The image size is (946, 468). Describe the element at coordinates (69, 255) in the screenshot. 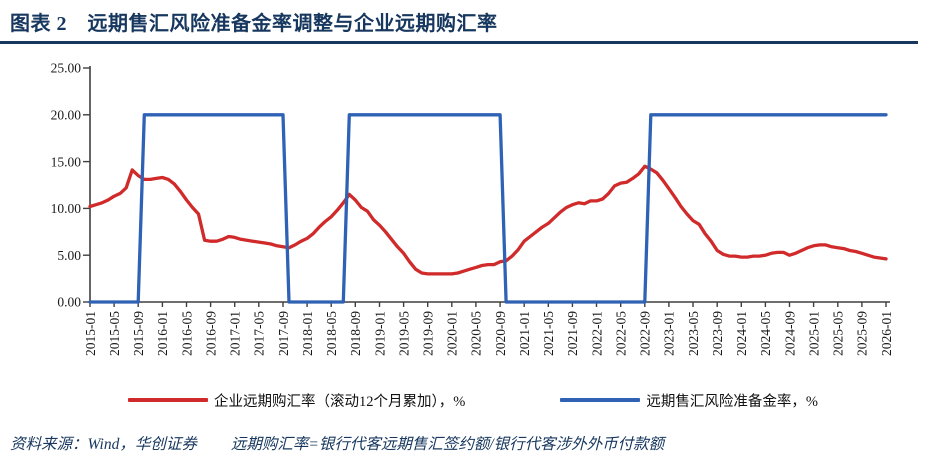

I see `svg-text: 5.00` at that location.